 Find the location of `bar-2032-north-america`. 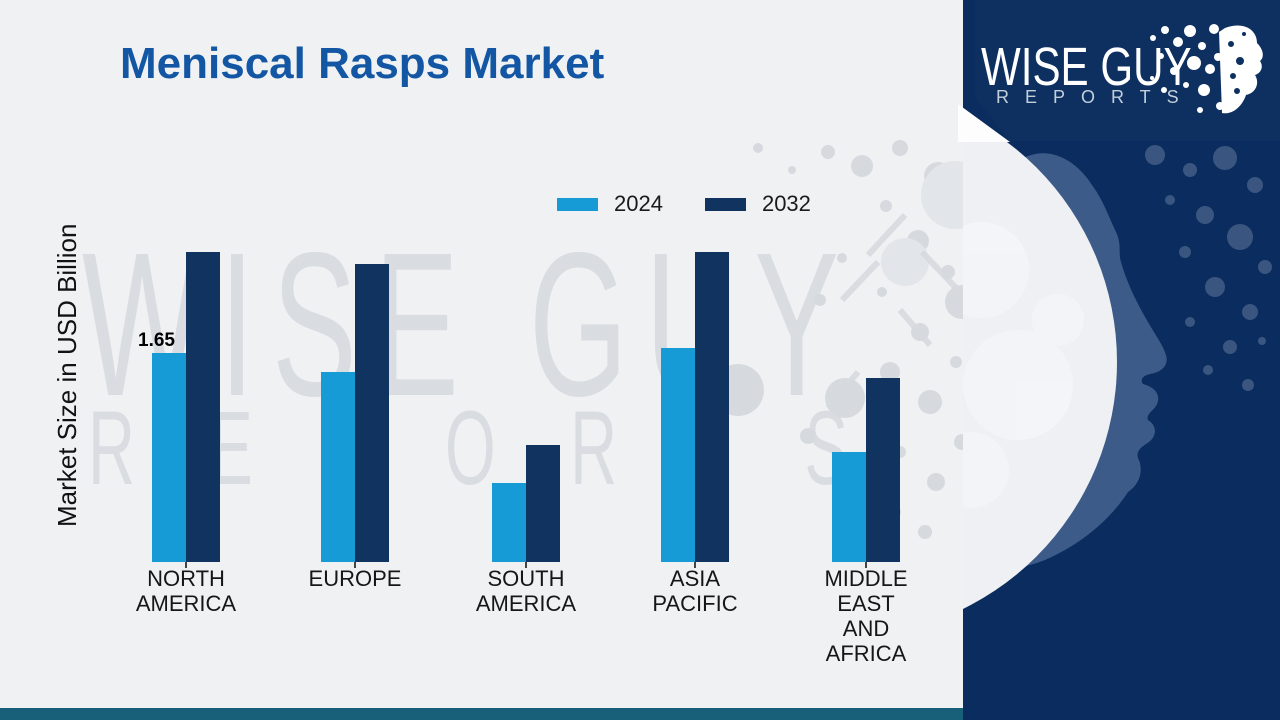

bar-2032-north-america is located at coordinates (203, 407).